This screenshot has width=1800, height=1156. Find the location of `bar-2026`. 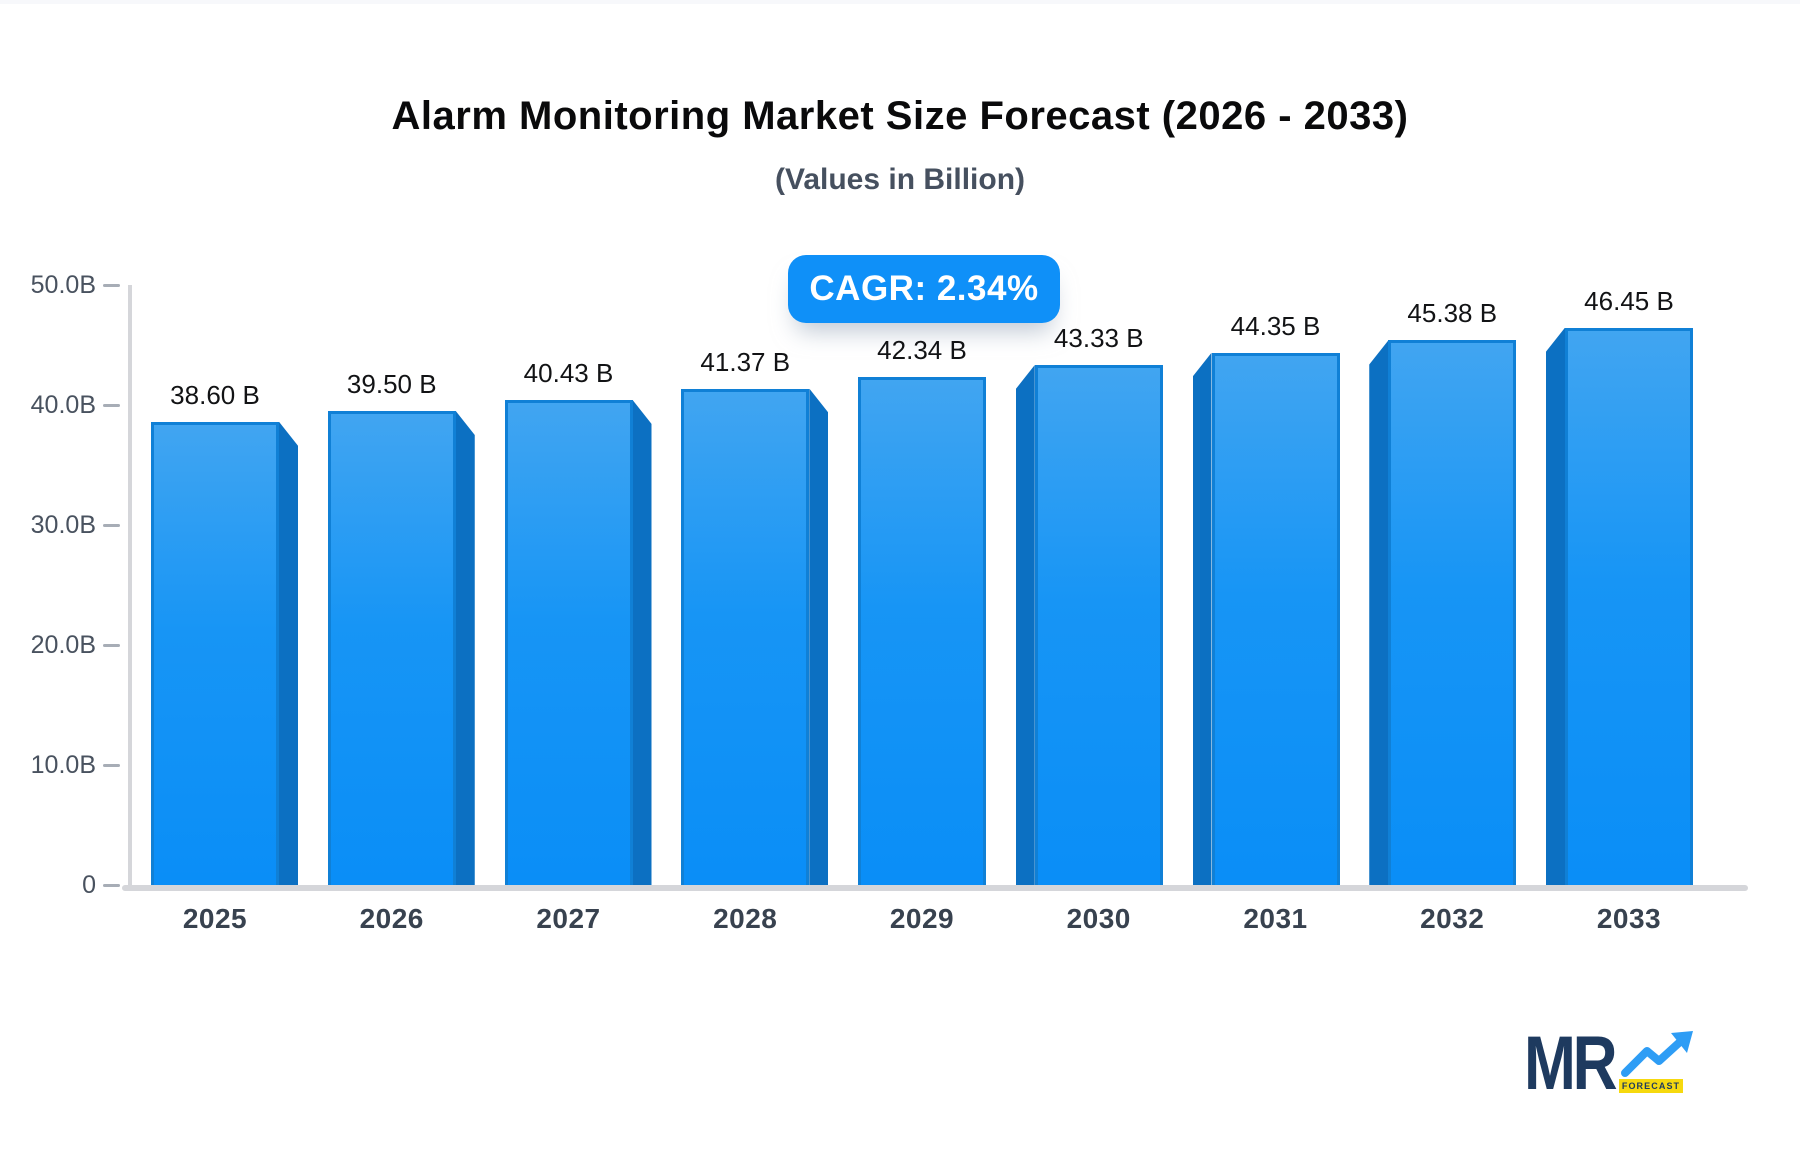

bar-2026 is located at coordinates (391, 648).